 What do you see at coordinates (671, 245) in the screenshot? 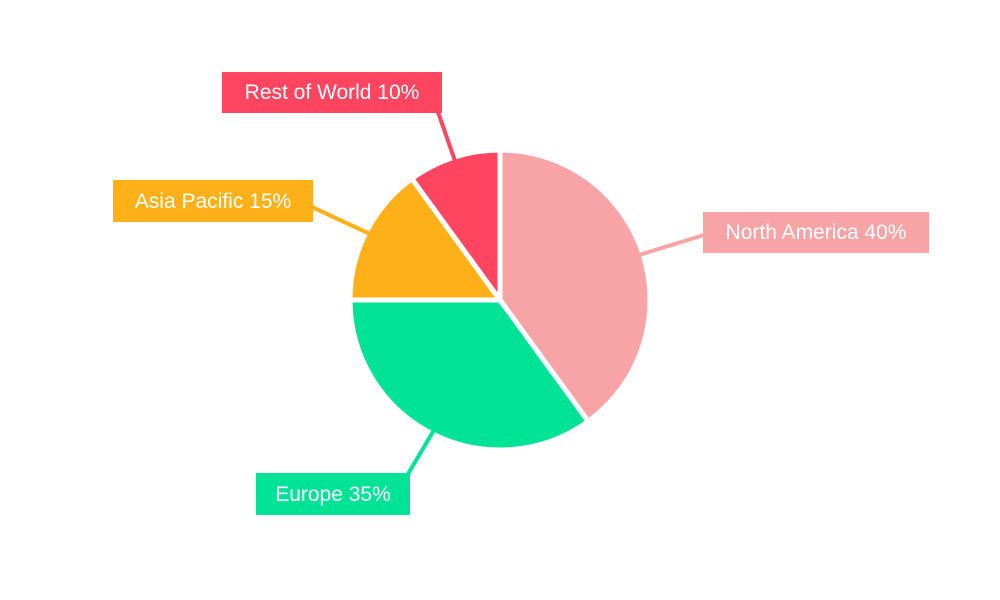
I see `callout-leader-line-north-america` at bounding box center [671, 245].